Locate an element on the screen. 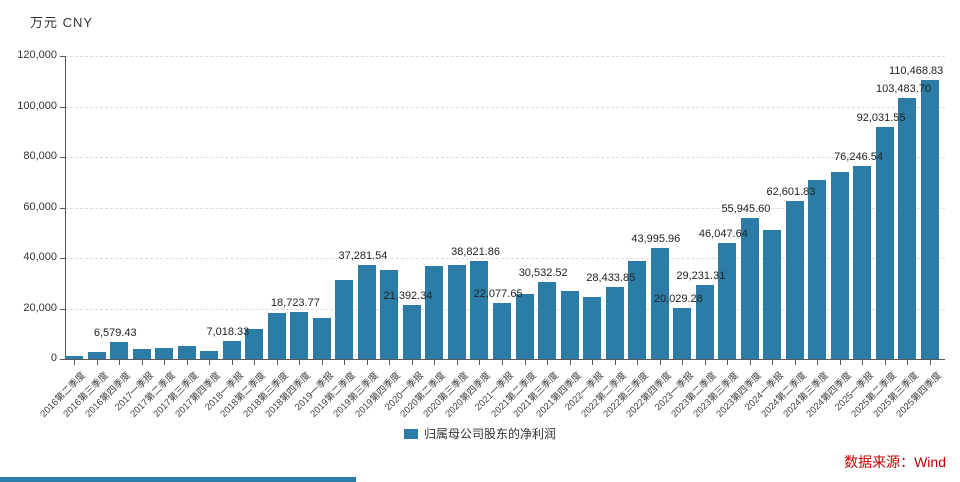  y-axis-tick-label: 100,000 is located at coordinates (37, 105).